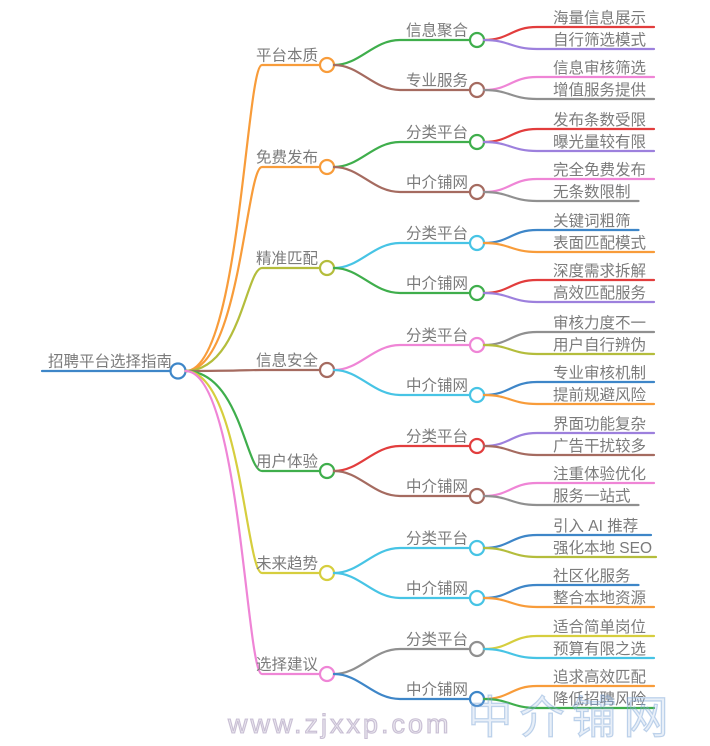  What do you see at coordinates (599, 120) in the screenshot?
I see `leaf-label: 发布条数受限` at bounding box center [599, 120].